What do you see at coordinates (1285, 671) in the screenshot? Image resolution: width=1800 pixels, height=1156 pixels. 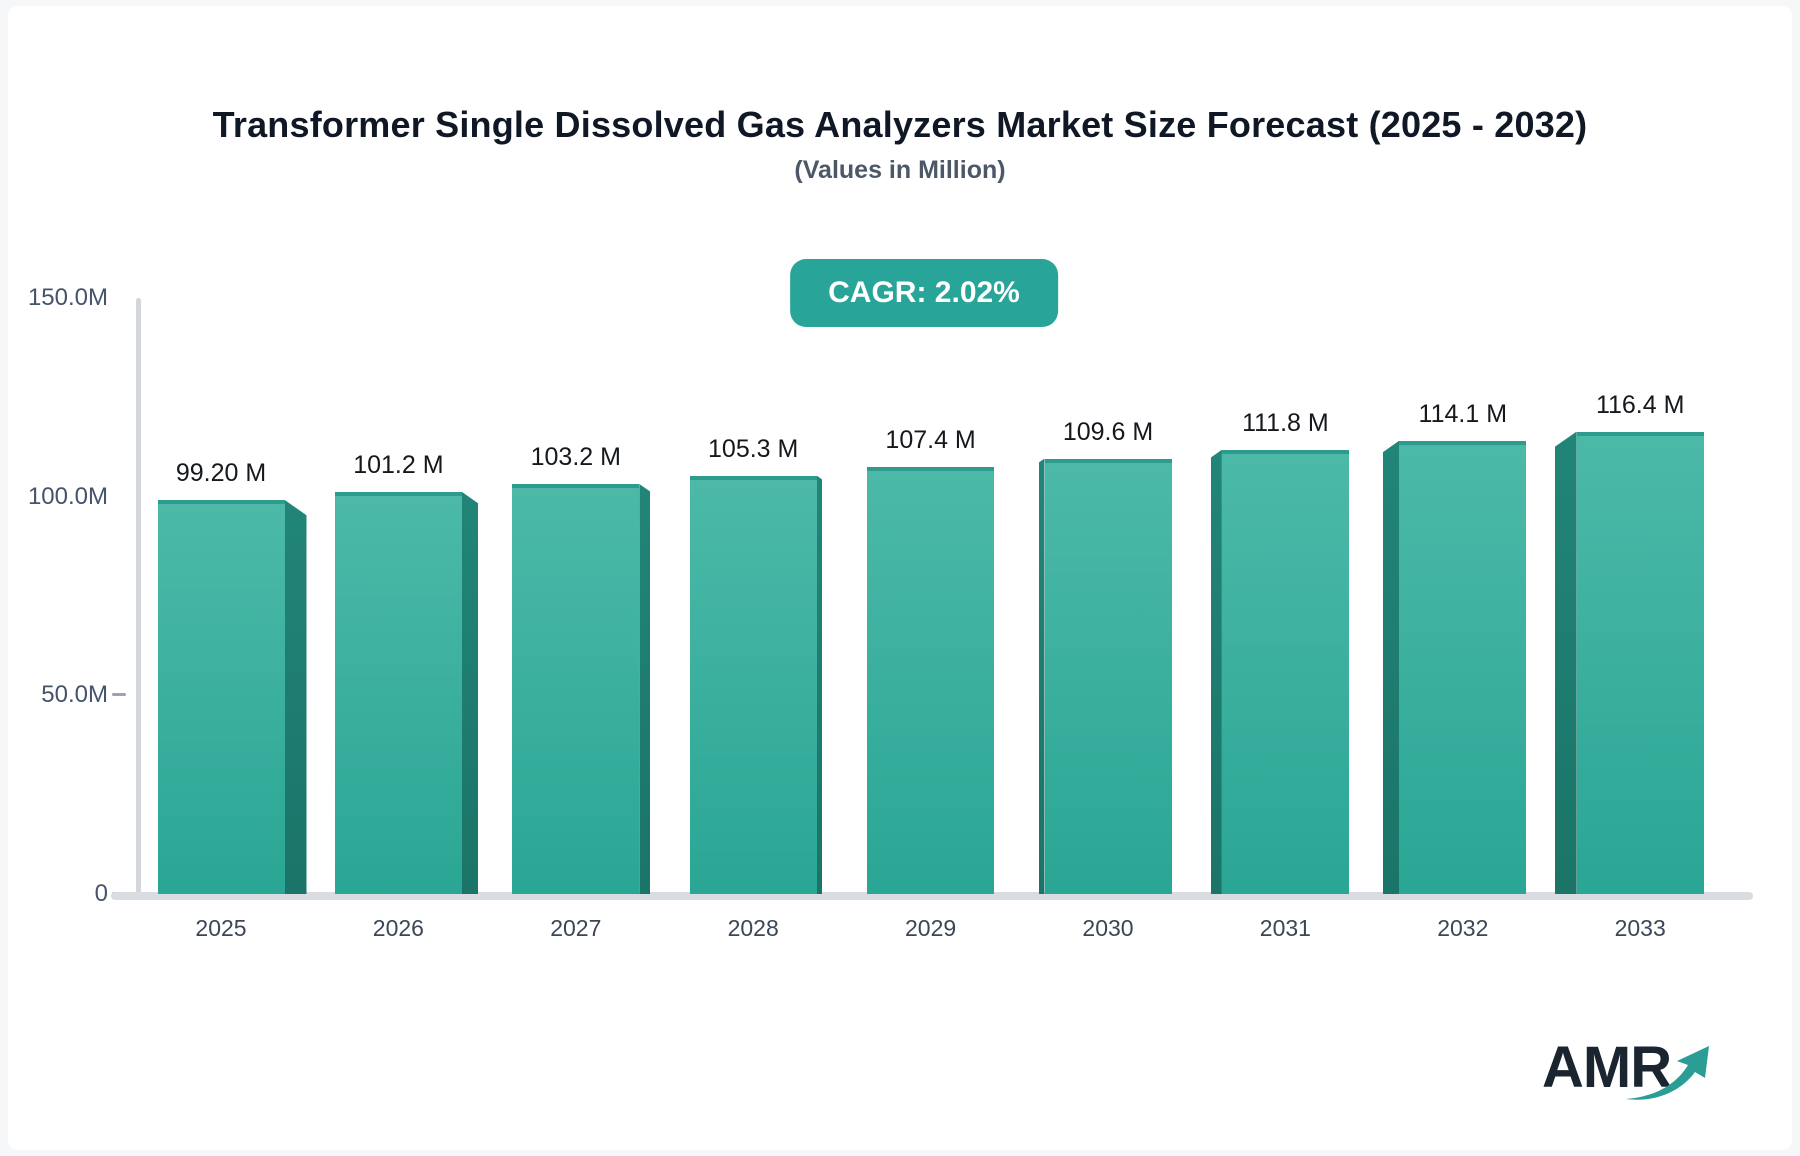 I see `bar-2031` at bounding box center [1285, 671].